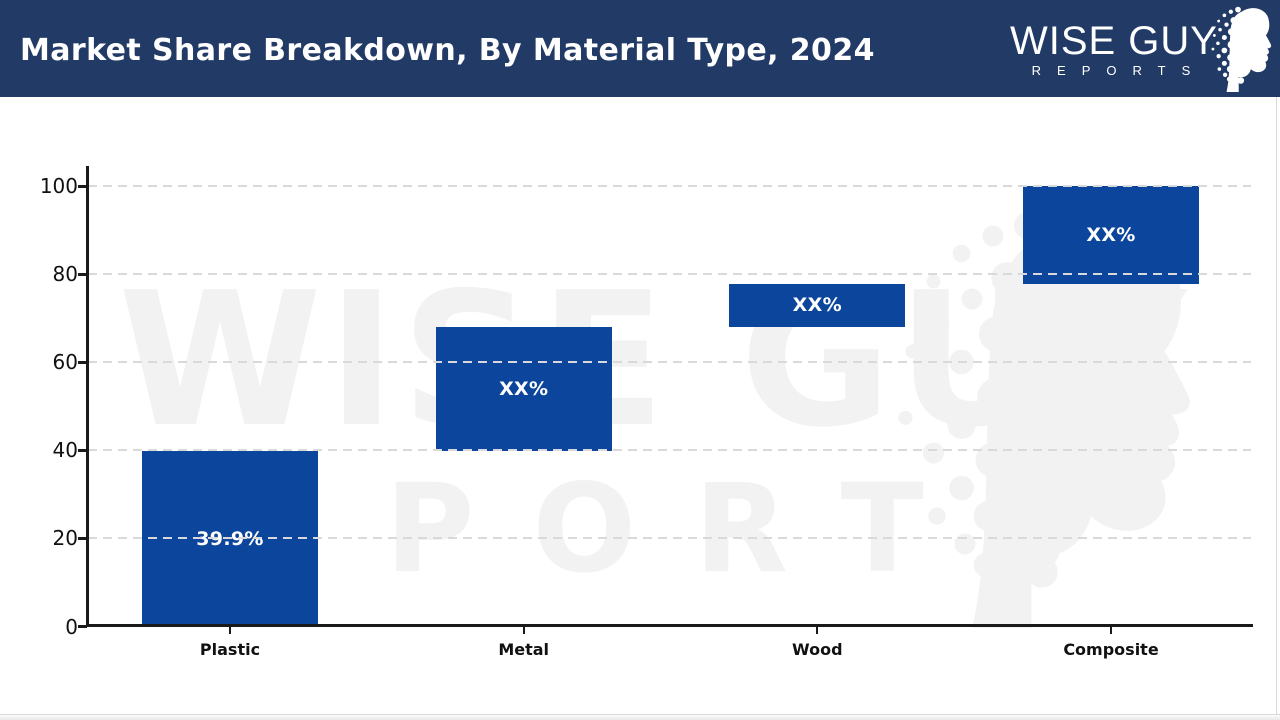 The width and height of the screenshot is (1280, 720). I want to click on category-label-wood: Wood, so click(817, 649).